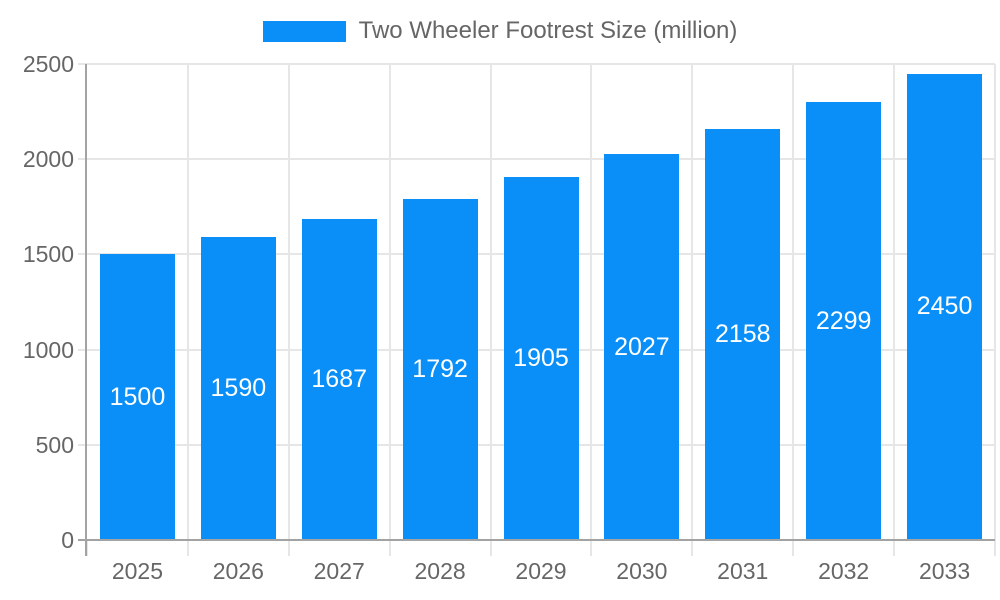  I want to click on bar: 1687, so click(339, 379).